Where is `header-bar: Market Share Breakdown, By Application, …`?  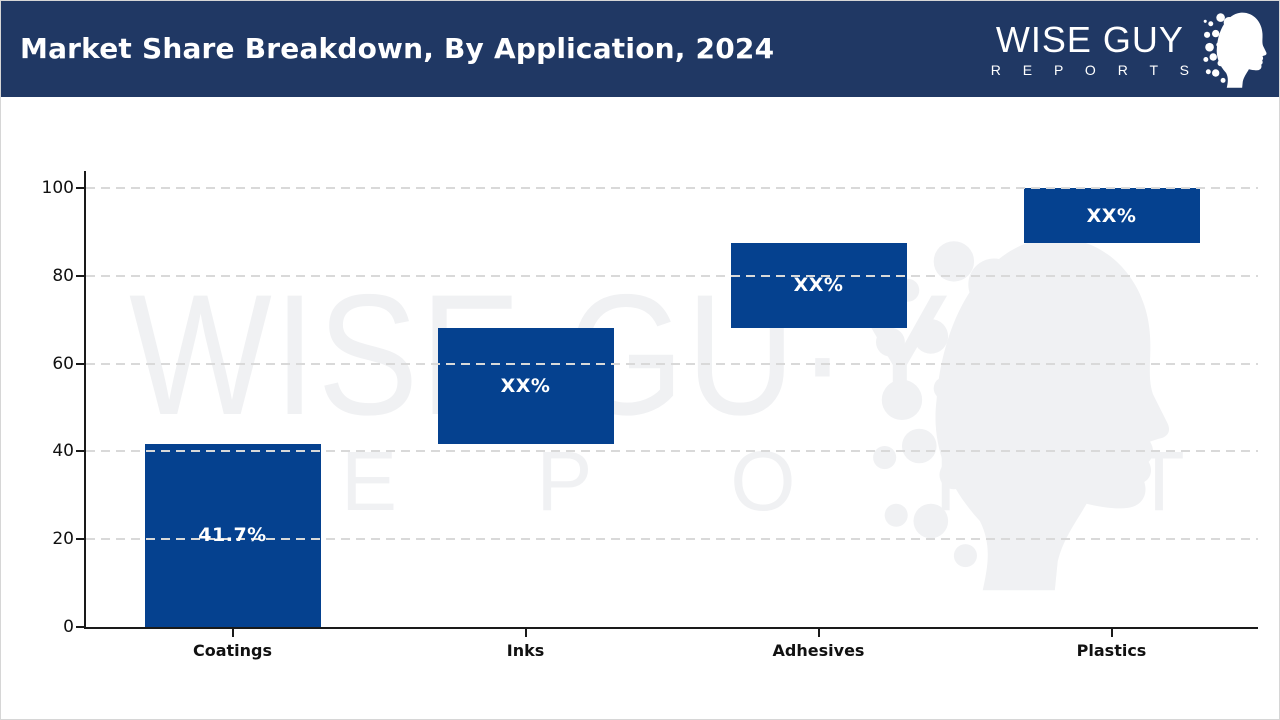 header-bar: Market Share Breakdown, By Application, … is located at coordinates (640, 49).